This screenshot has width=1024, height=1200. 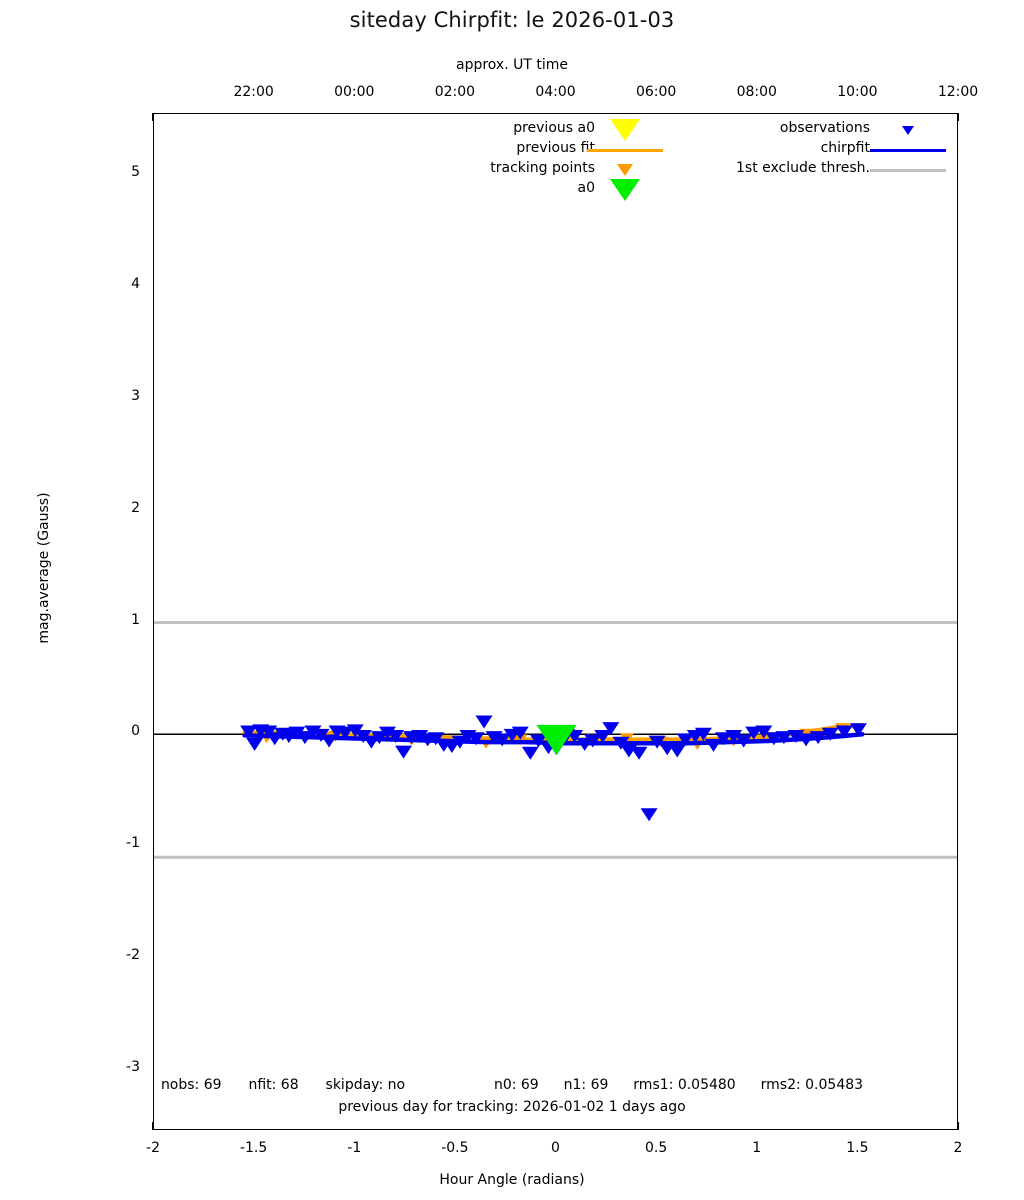 I want to click on top-axis-tick-label: 08:00, so click(x=756, y=92).